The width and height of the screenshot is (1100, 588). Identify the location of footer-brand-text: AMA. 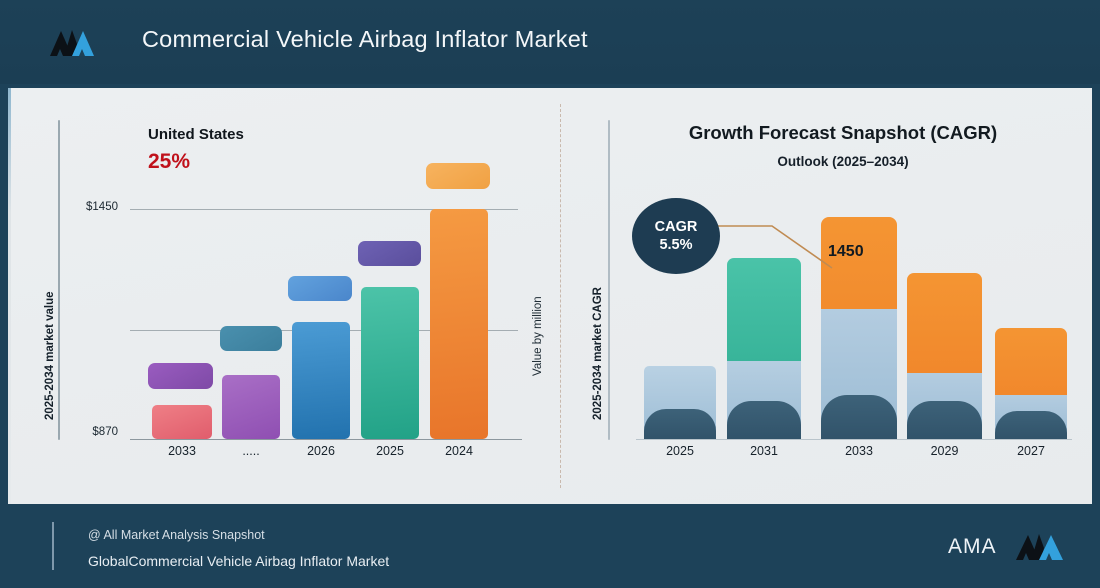
(972, 546).